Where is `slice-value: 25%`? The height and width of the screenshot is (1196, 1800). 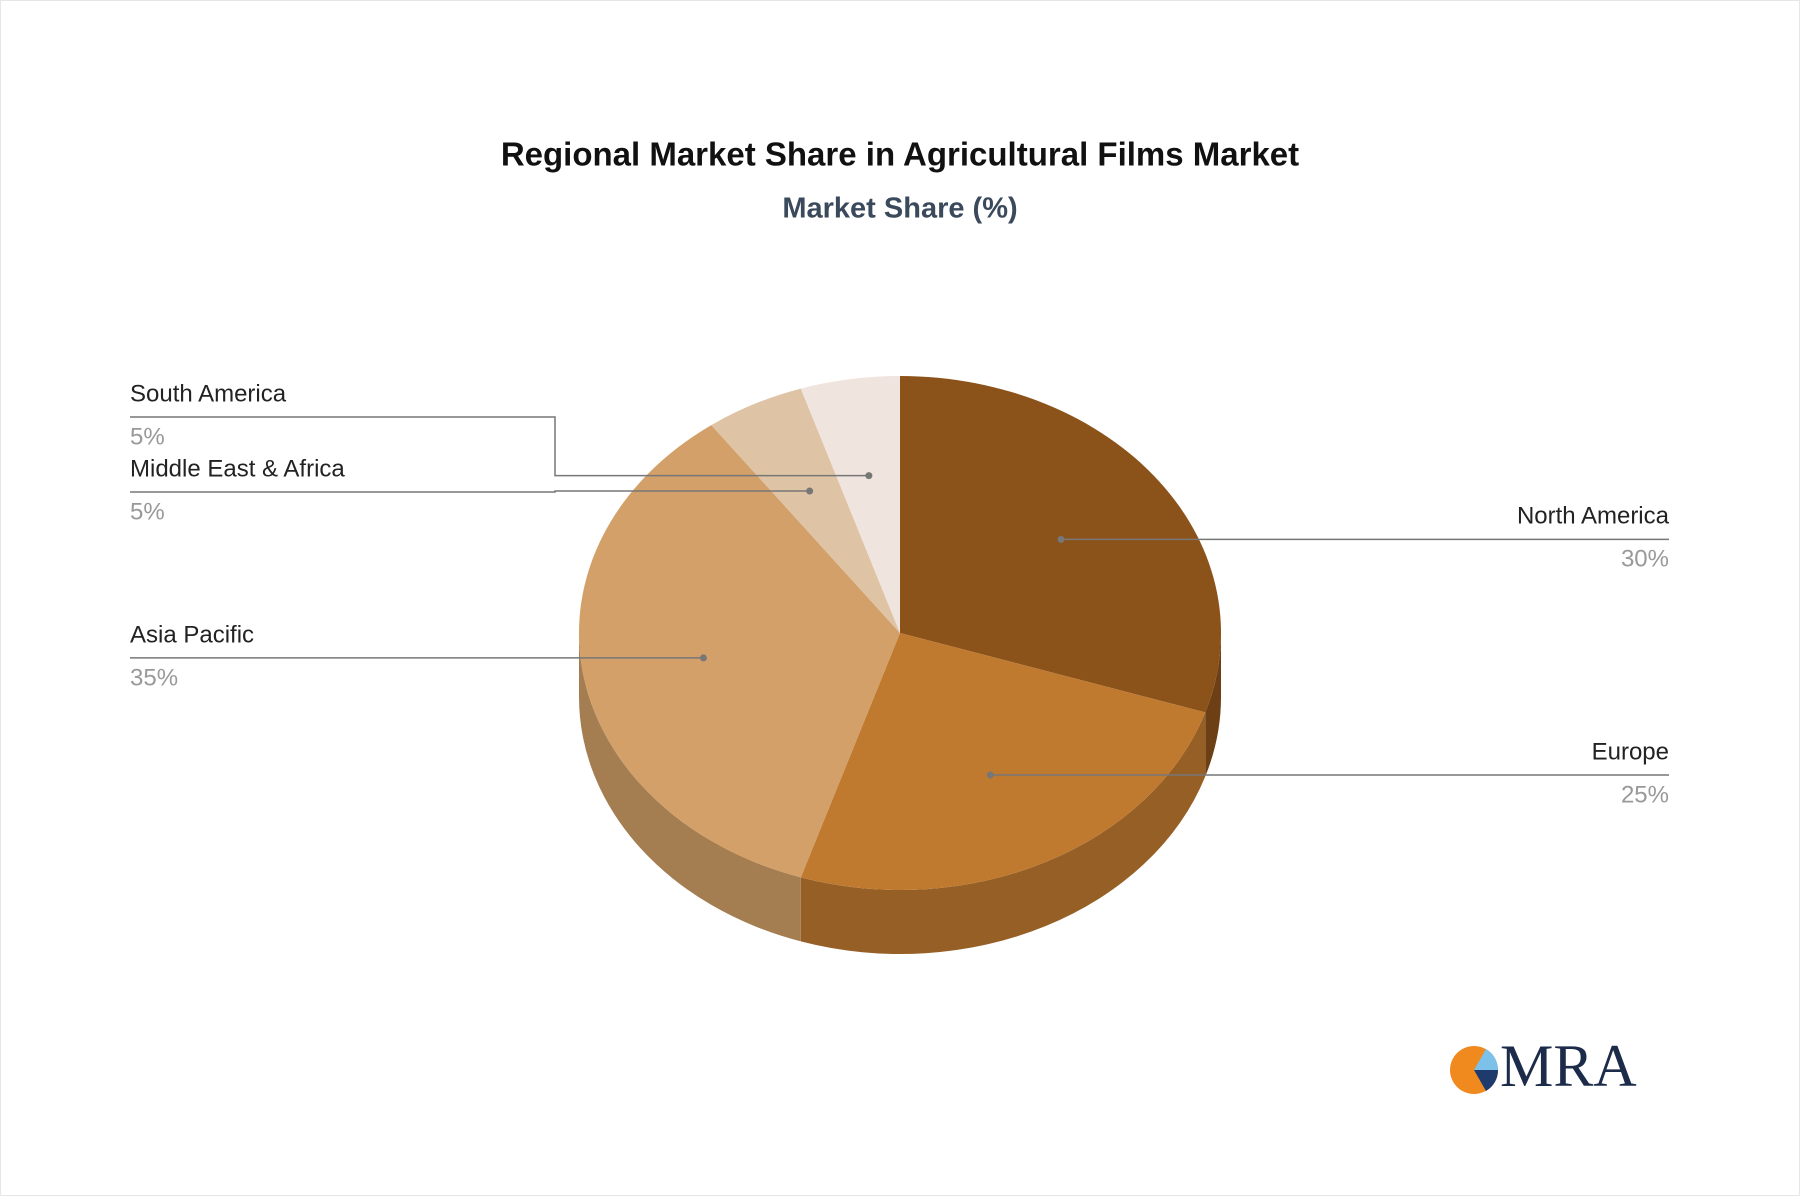 slice-value: 25% is located at coordinates (1645, 794).